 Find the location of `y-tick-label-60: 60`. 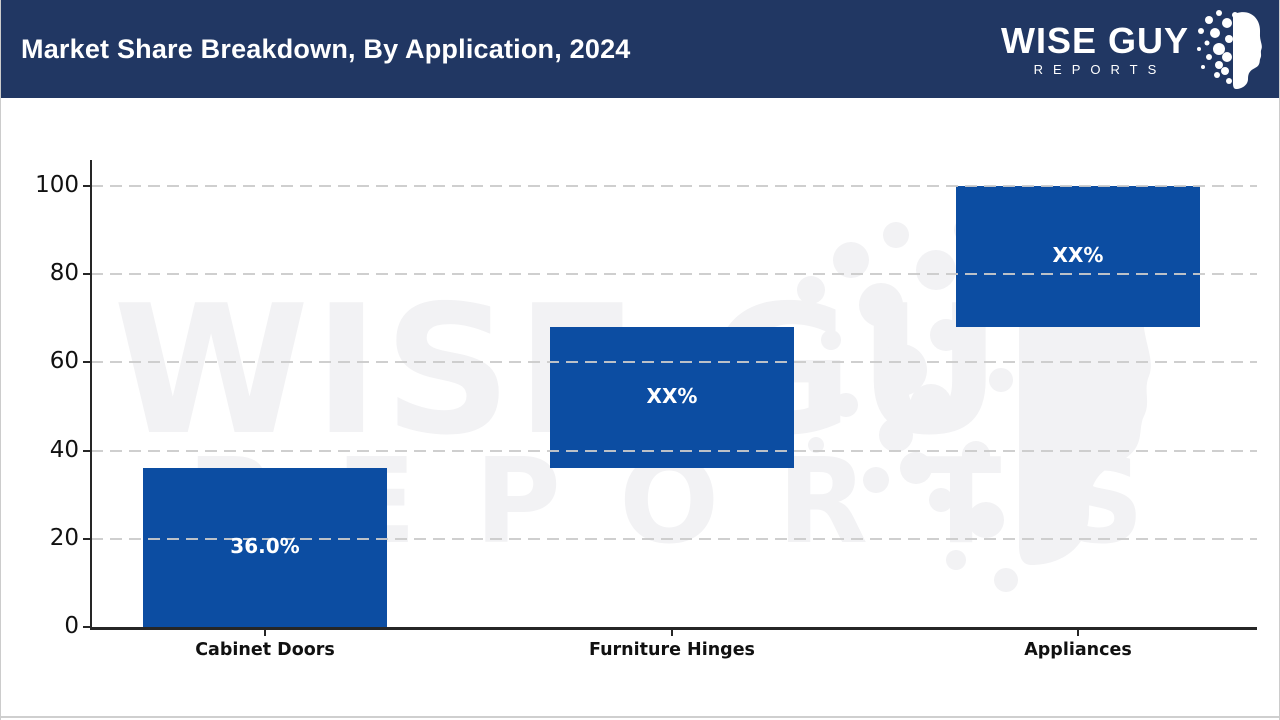

y-tick-label-60: 60 is located at coordinates (64, 361).